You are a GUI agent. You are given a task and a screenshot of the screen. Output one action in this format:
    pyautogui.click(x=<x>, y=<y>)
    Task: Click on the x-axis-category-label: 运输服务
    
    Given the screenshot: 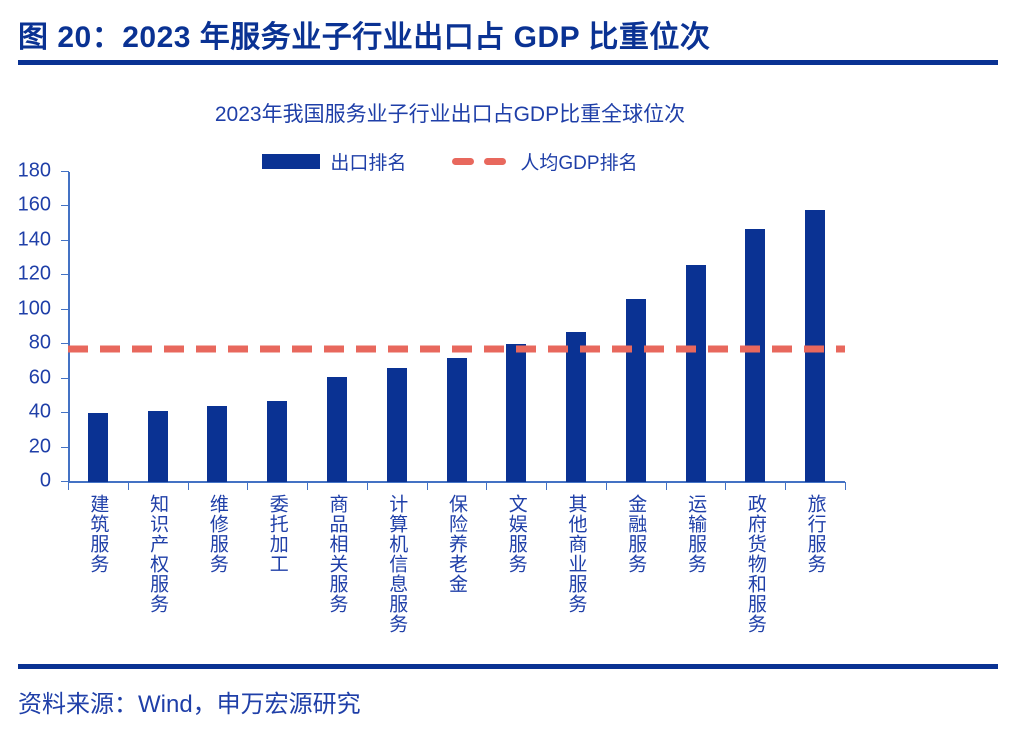 What is the action you would take?
    pyautogui.click(x=696, y=534)
    